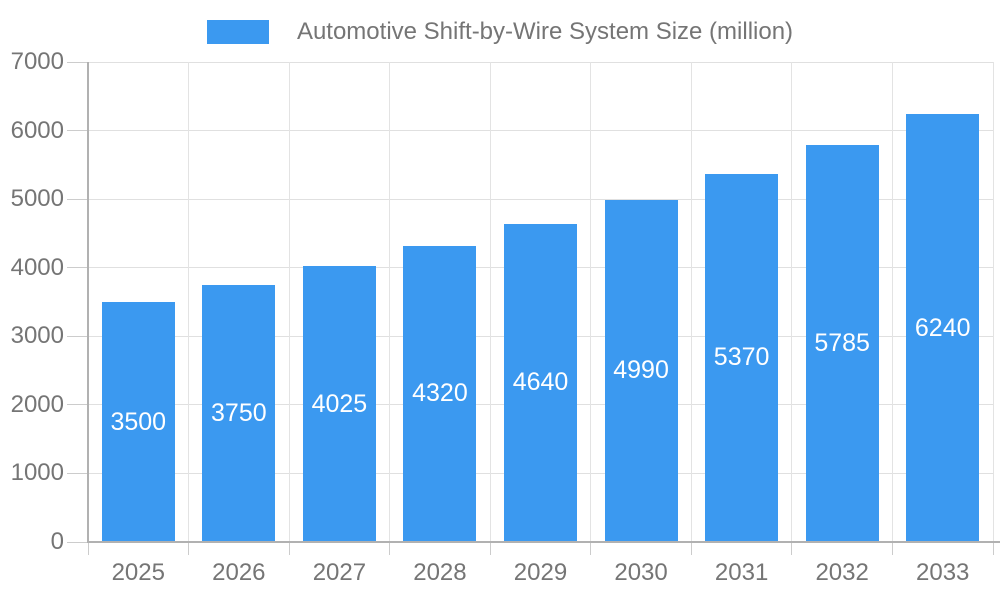  Describe the element at coordinates (37, 404) in the screenshot. I see `y-tick-label: 2000` at that location.